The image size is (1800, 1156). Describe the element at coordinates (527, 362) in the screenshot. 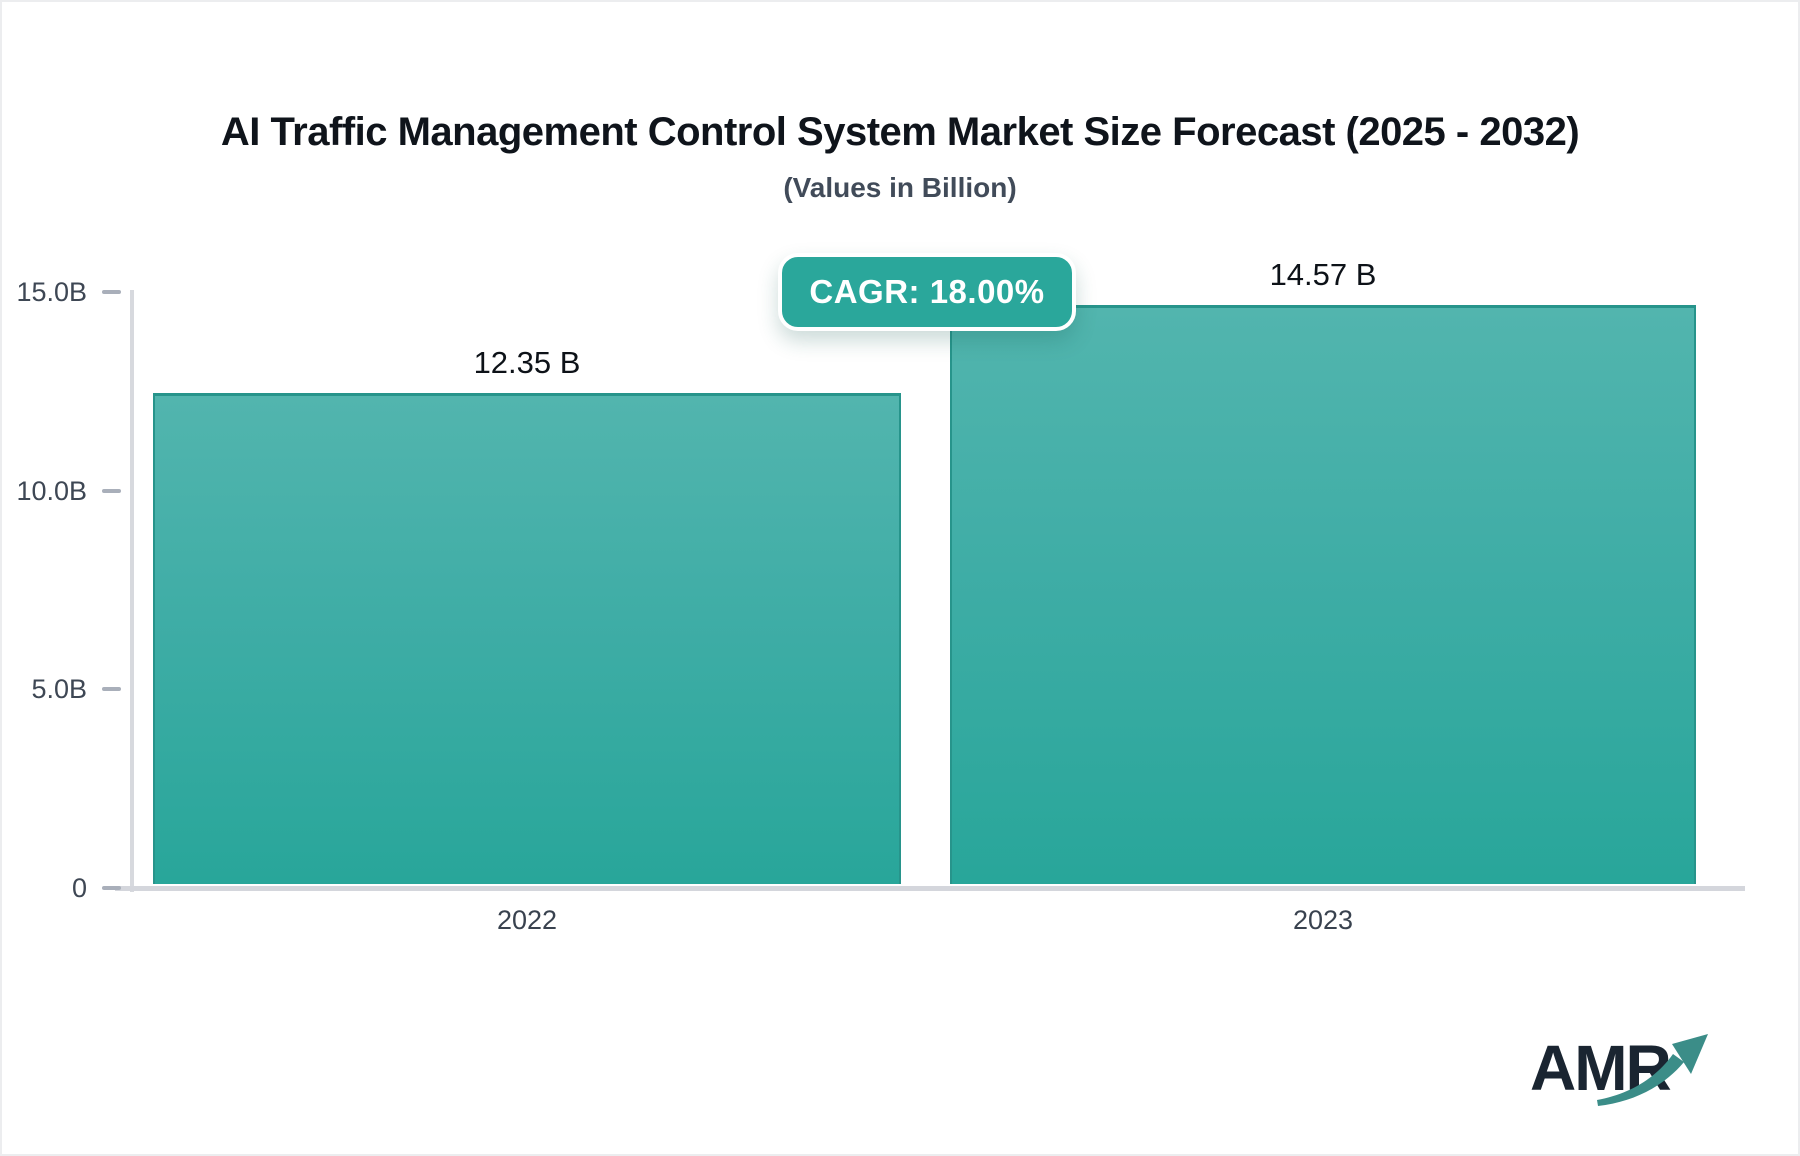

I see `bar-value-label: 12.35 B` at that location.